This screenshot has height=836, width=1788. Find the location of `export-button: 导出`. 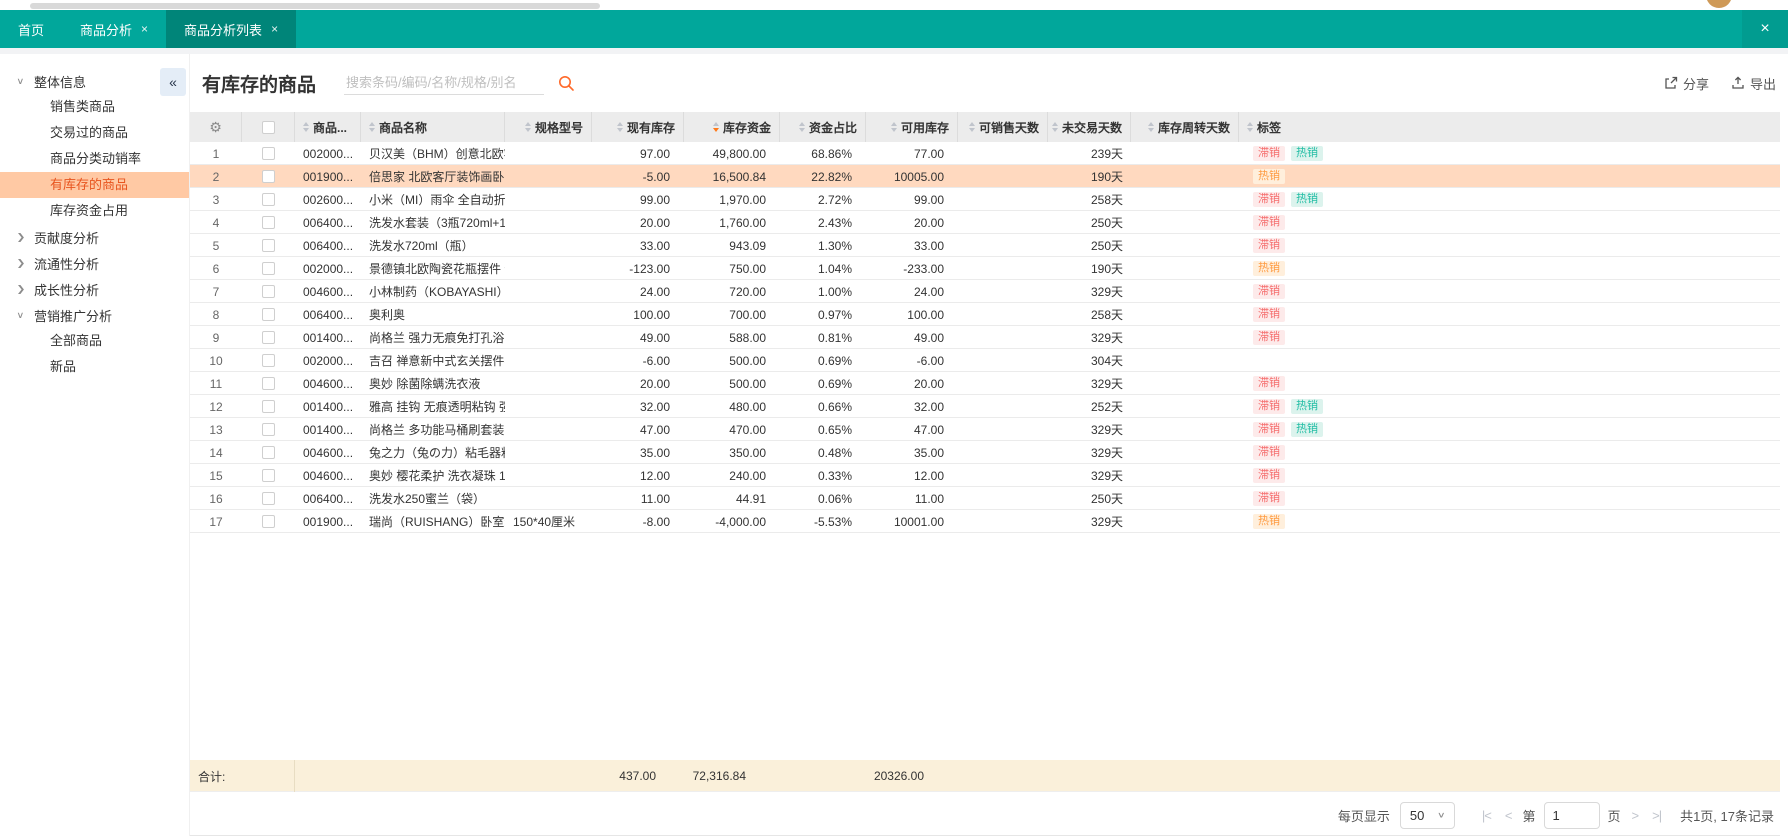

export-button: 导出 is located at coordinates (1753, 83).